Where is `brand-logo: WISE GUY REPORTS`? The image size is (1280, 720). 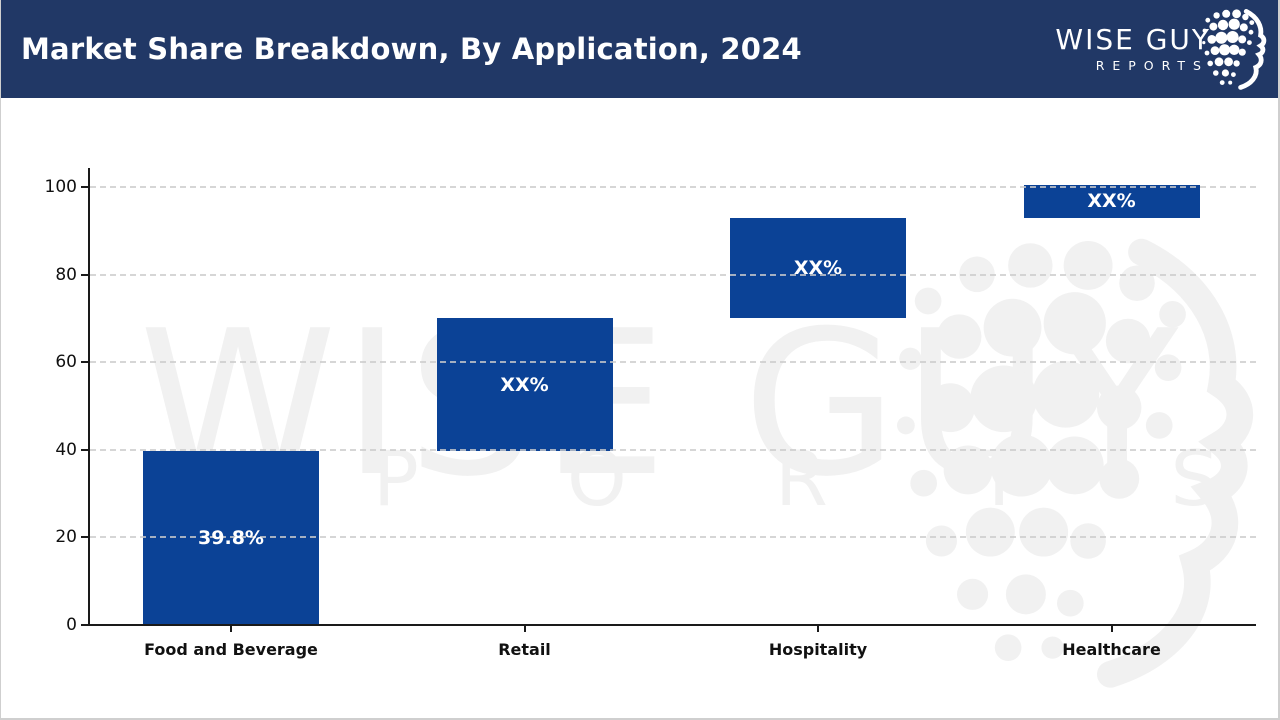 brand-logo: WISE GUY REPORTS is located at coordinates (1161, 49).